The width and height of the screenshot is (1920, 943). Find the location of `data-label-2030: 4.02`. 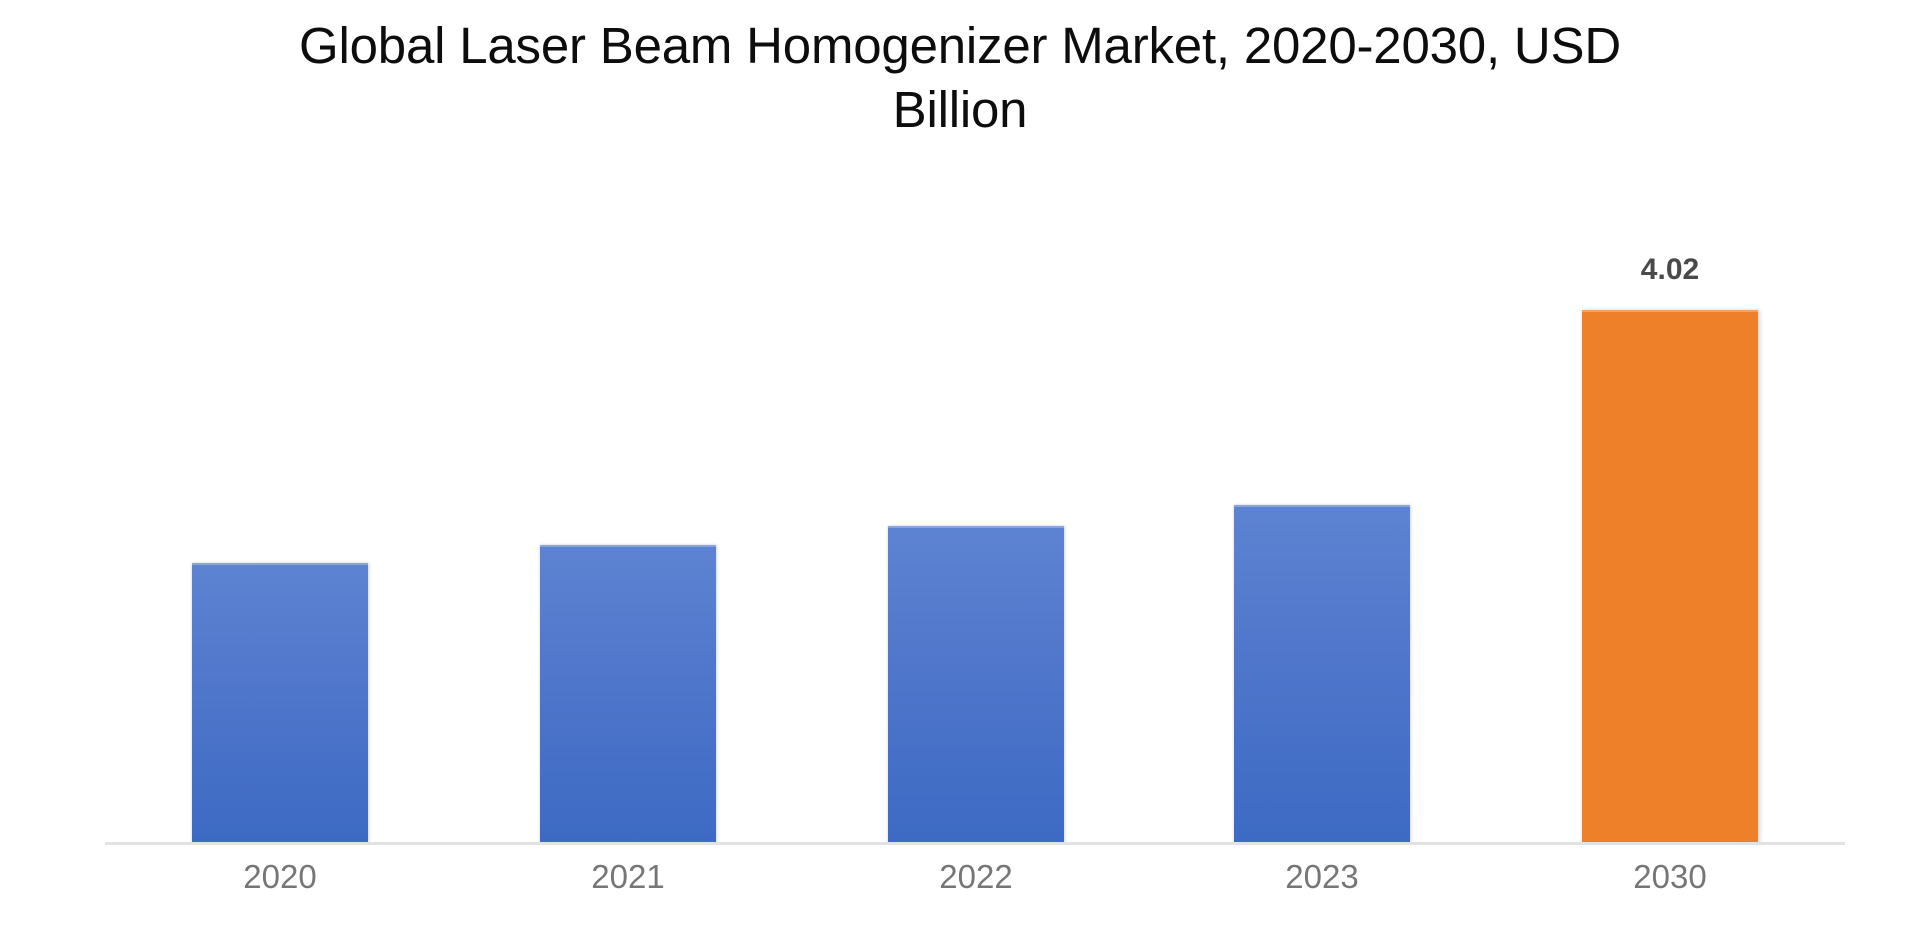

data-label-2030: 4.02 is located at coordinates (1670, 269).